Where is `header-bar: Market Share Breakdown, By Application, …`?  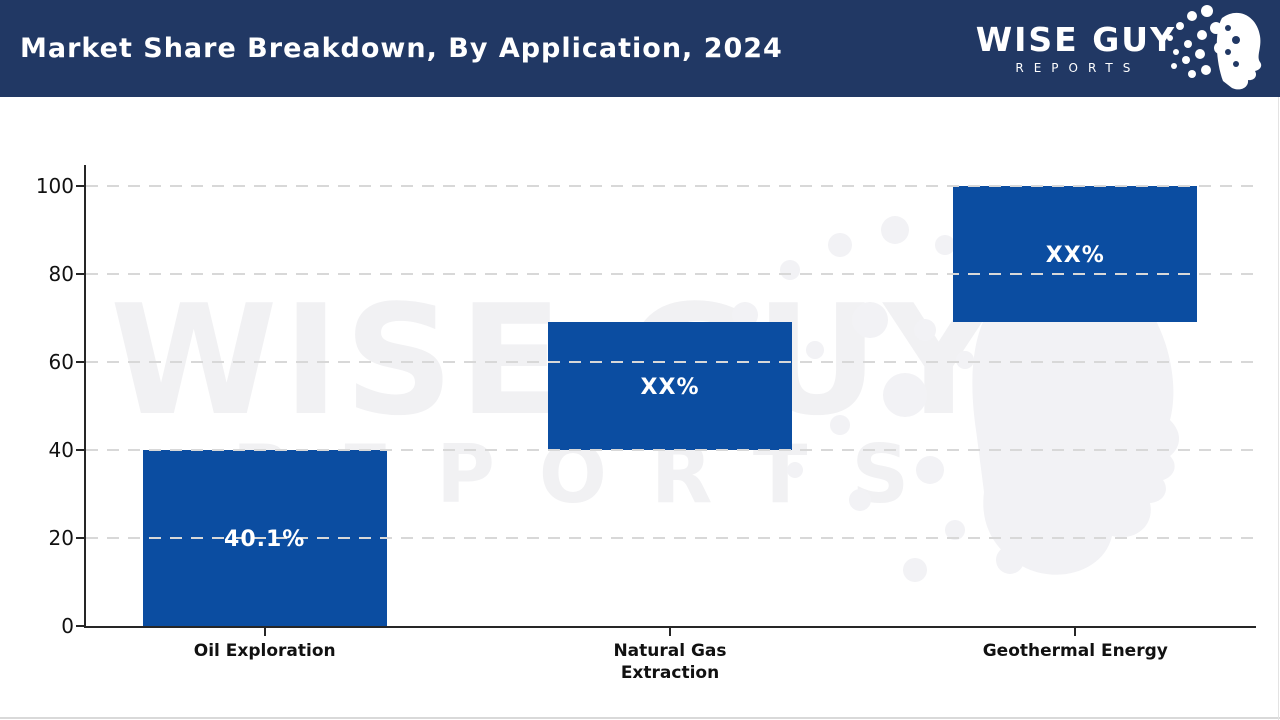
header-bar: Market Share Breakdown, By Application, … is located at coordinates (640, 48).